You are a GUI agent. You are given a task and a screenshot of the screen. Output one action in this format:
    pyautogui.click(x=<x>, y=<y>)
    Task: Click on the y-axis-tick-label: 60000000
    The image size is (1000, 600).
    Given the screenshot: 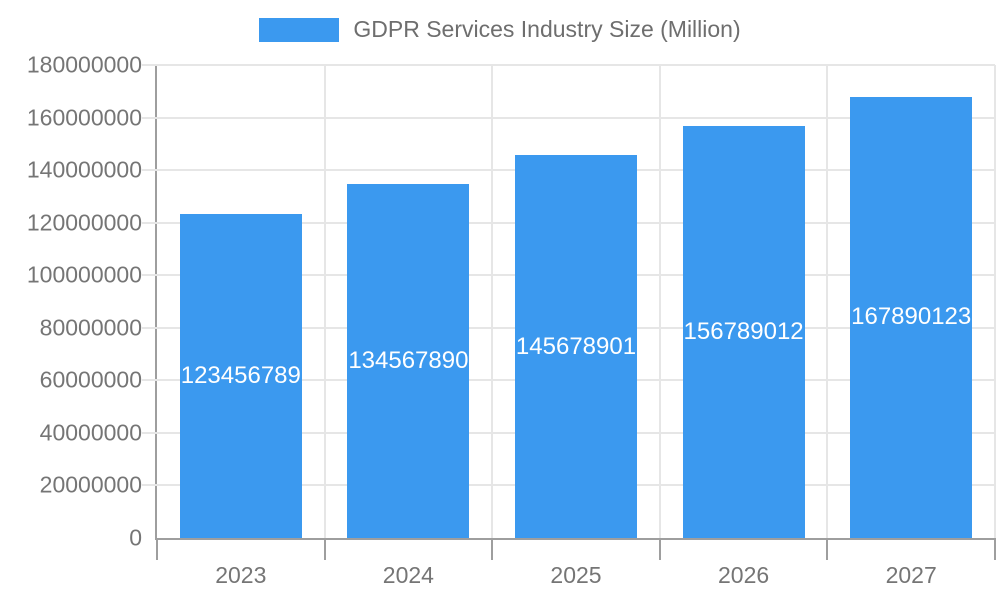 What is the action you would take?
    pyautogui.click(x=90, y=379)
    